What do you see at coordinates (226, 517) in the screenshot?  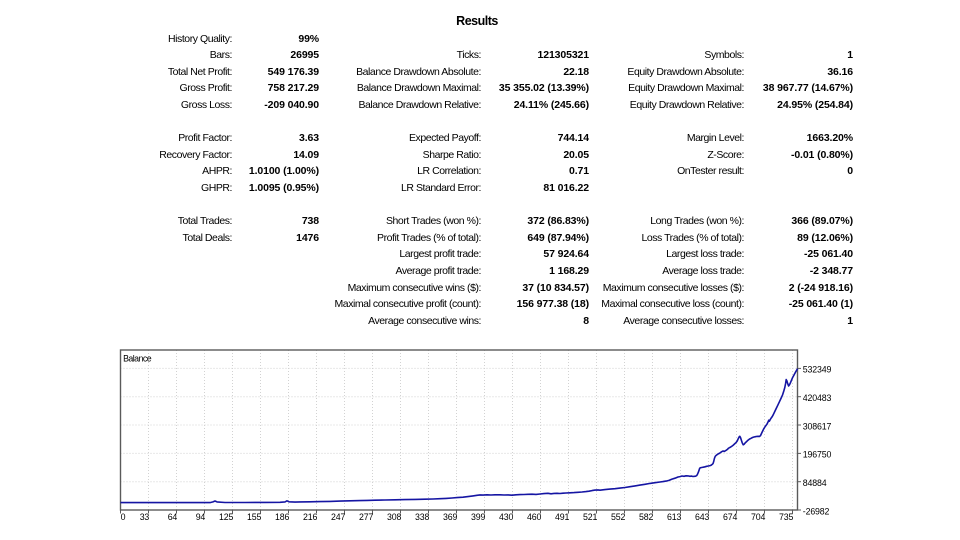 I see `svg-text: 125` at bounding box center [226, 517].